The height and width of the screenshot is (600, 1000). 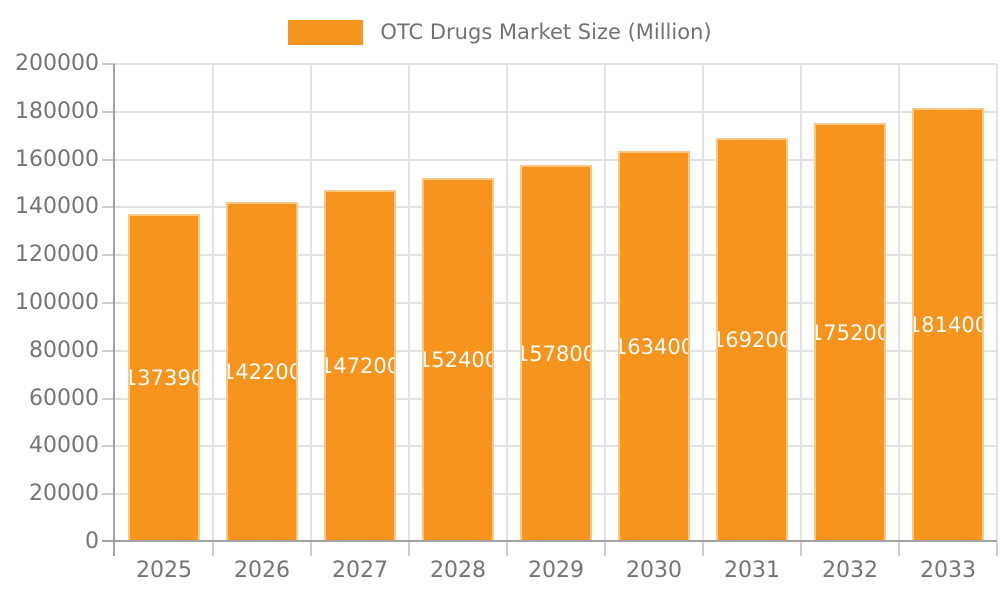 I want to click on bar: 181400, so click(x=948, y=325).